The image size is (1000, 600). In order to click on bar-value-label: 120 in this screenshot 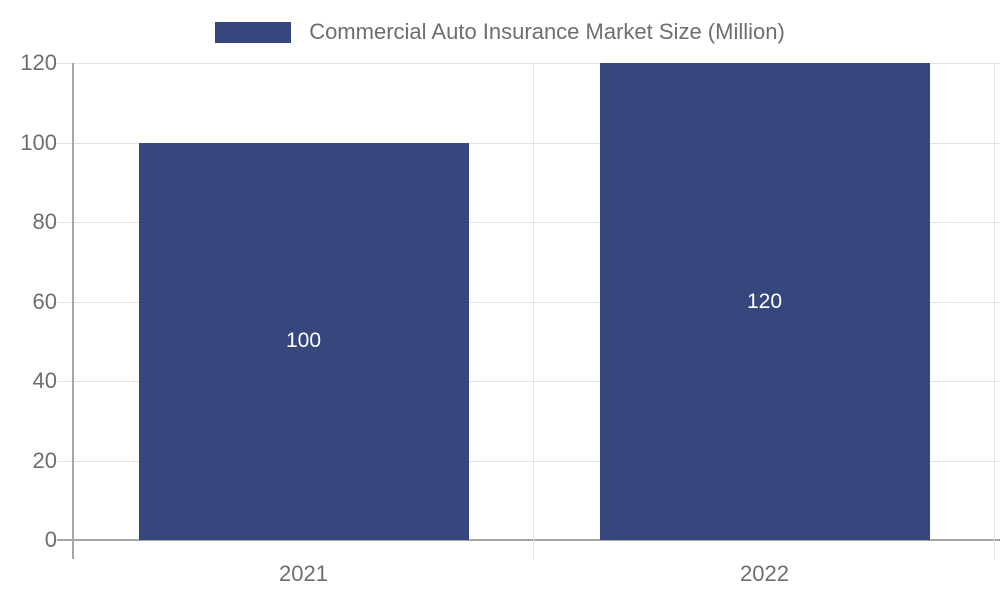, I will do `click(764, 301)`.